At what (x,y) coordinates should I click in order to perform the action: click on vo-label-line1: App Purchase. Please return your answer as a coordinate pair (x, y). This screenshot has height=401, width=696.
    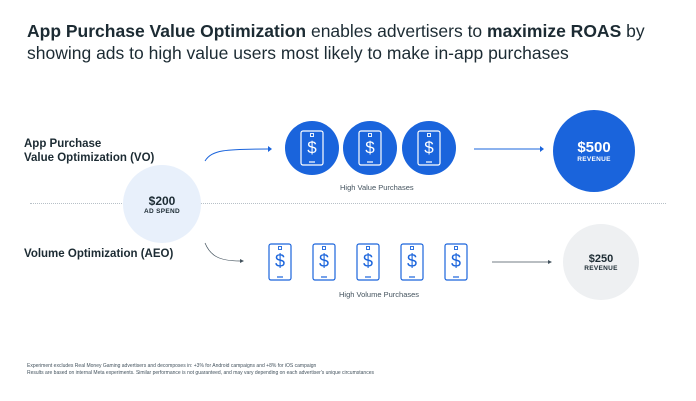
    Looking at the image, I should click on (63, 144).